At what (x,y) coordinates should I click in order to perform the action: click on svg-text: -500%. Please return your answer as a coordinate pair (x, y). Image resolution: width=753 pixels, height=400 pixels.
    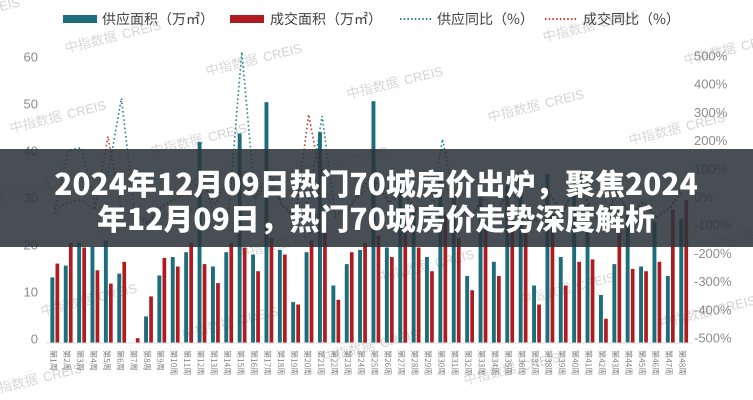
    Looking at the image, I should click on (713, 338).